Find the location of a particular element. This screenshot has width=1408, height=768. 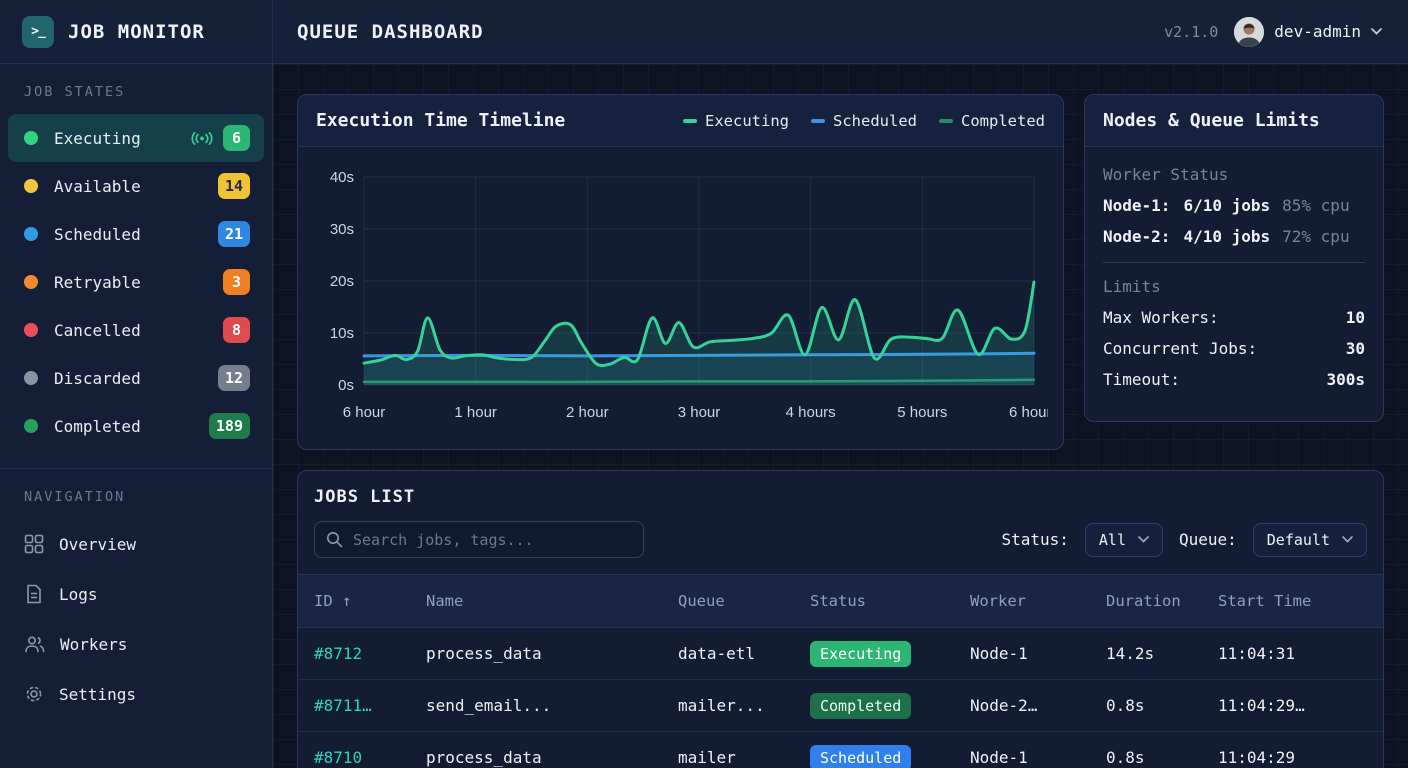

search-input is located at coordinates (479, 539).